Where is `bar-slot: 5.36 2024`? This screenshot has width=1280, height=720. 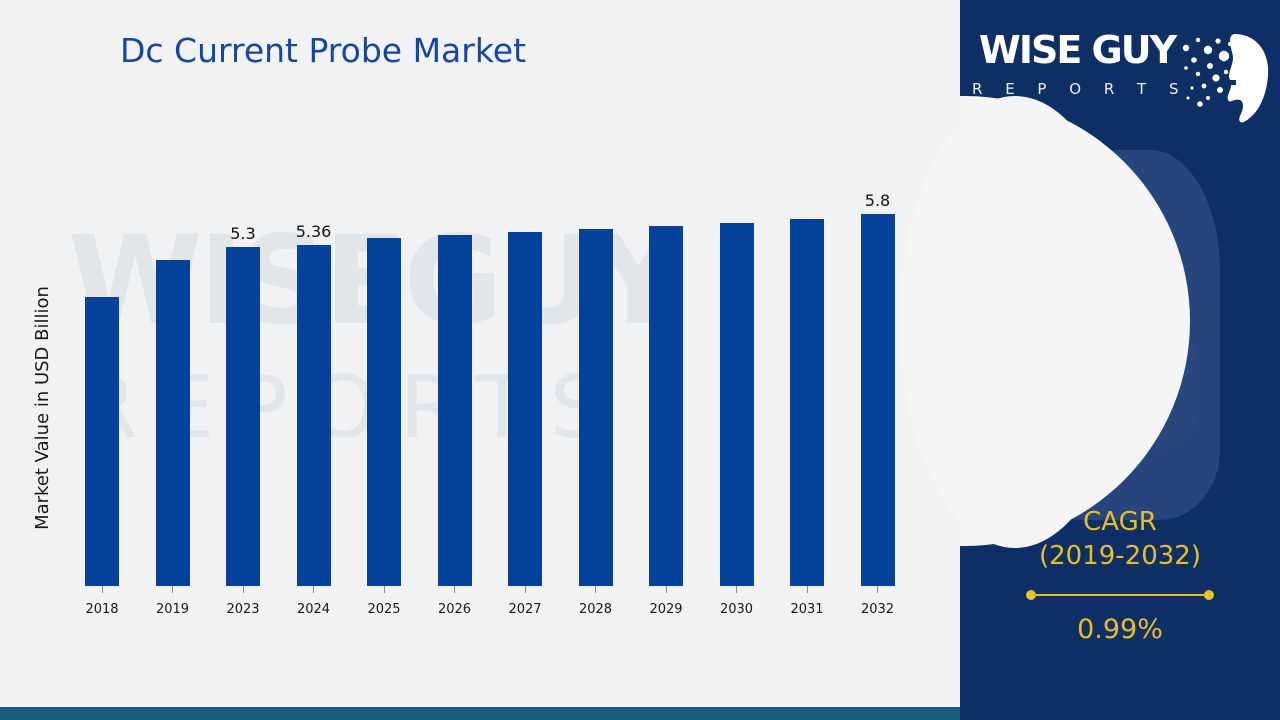 bar-slot: 5.36 2024 is located at coordinates (317, 383).